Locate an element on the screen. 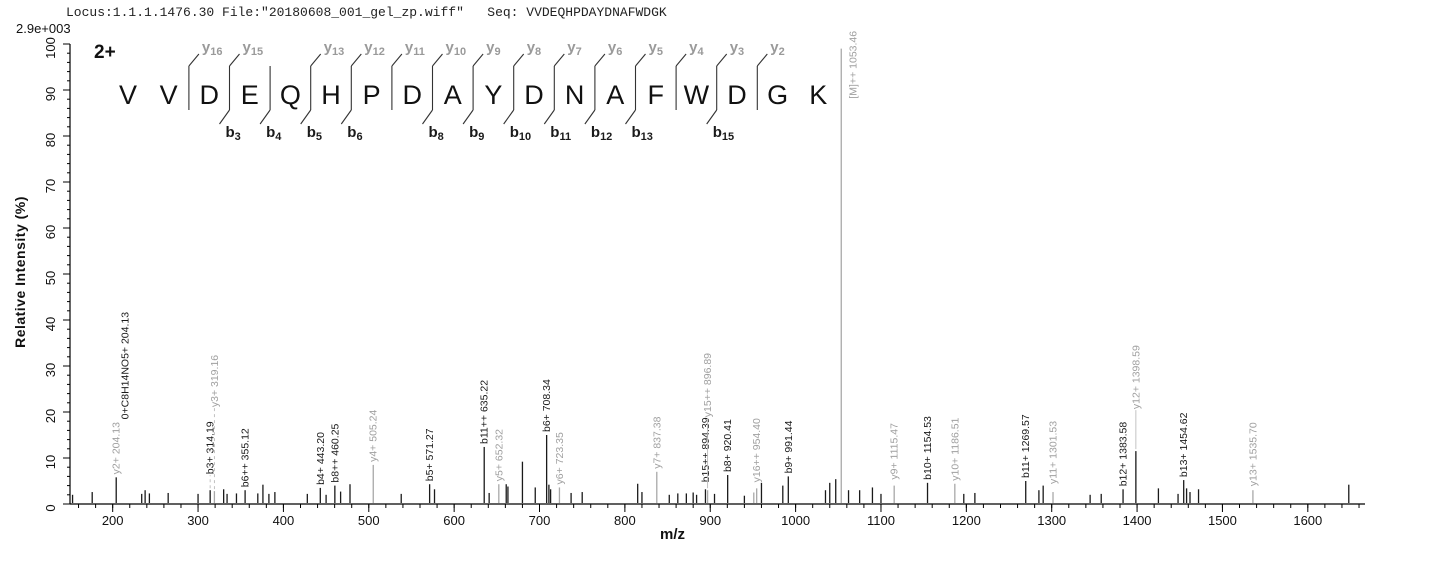  x-tick-label: 1400 is located at coordinates (1137, 520).